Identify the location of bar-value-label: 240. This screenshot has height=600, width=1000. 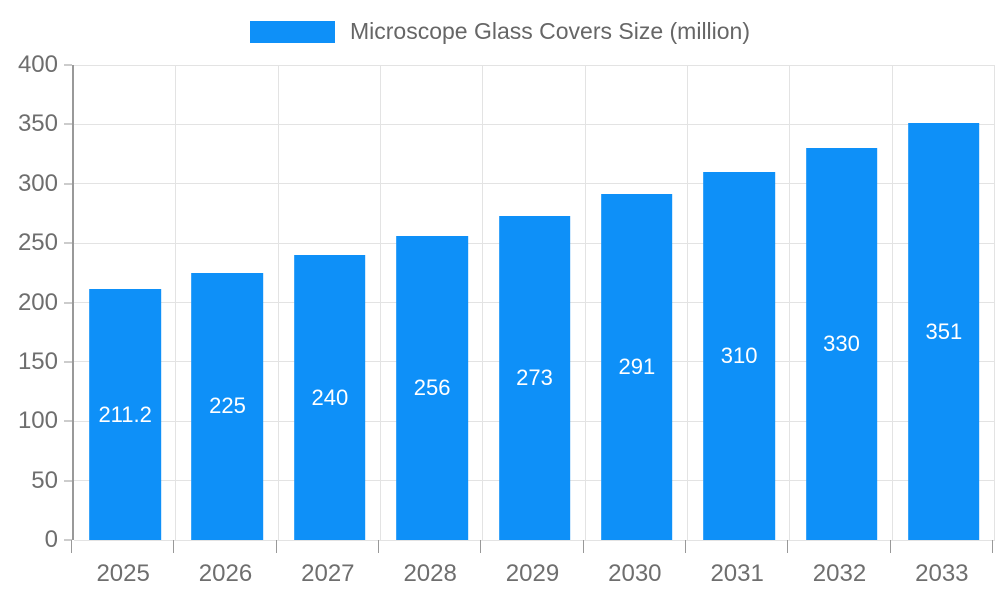
(330, 397).